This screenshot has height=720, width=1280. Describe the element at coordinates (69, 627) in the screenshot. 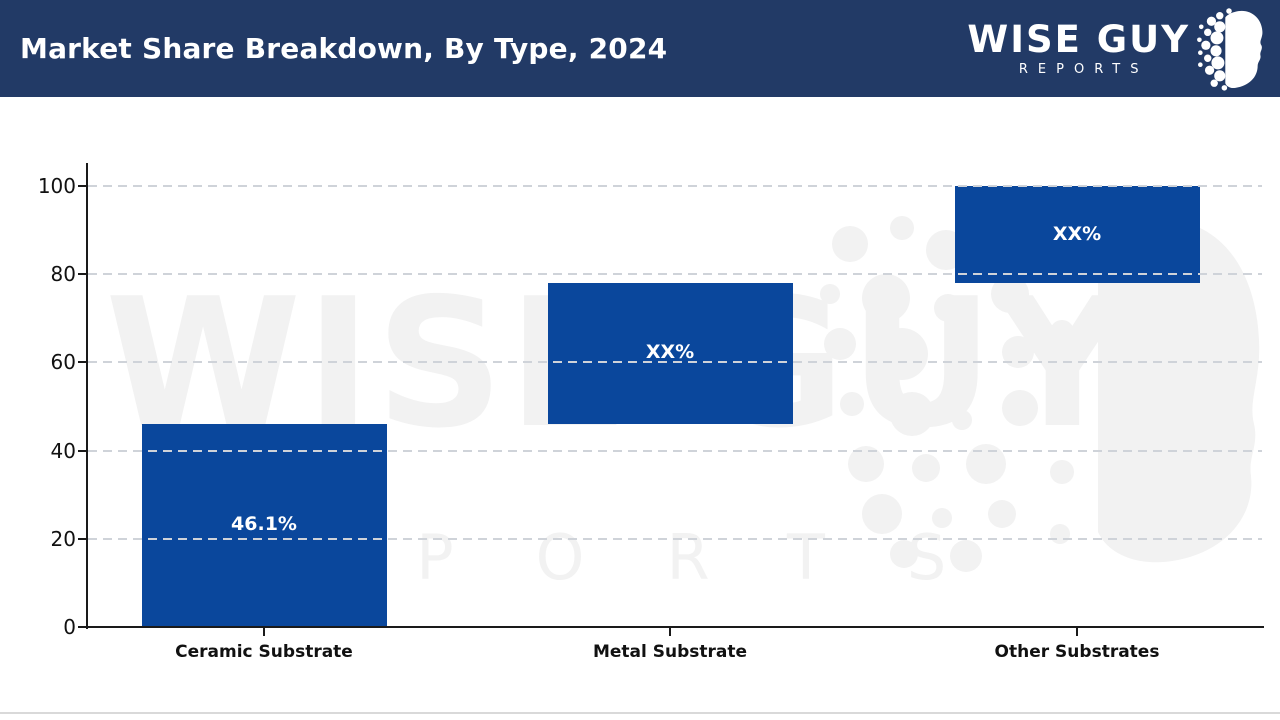

I see `y-tick-label: 0` at that location.